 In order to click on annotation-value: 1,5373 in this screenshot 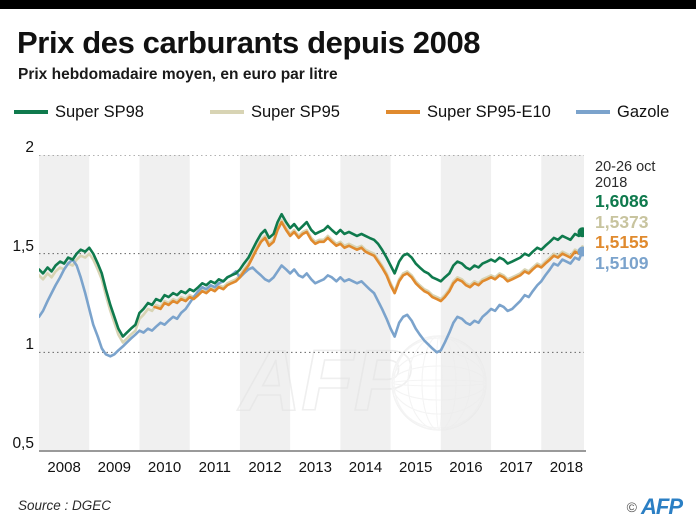, I will do `click(622, 221)`.